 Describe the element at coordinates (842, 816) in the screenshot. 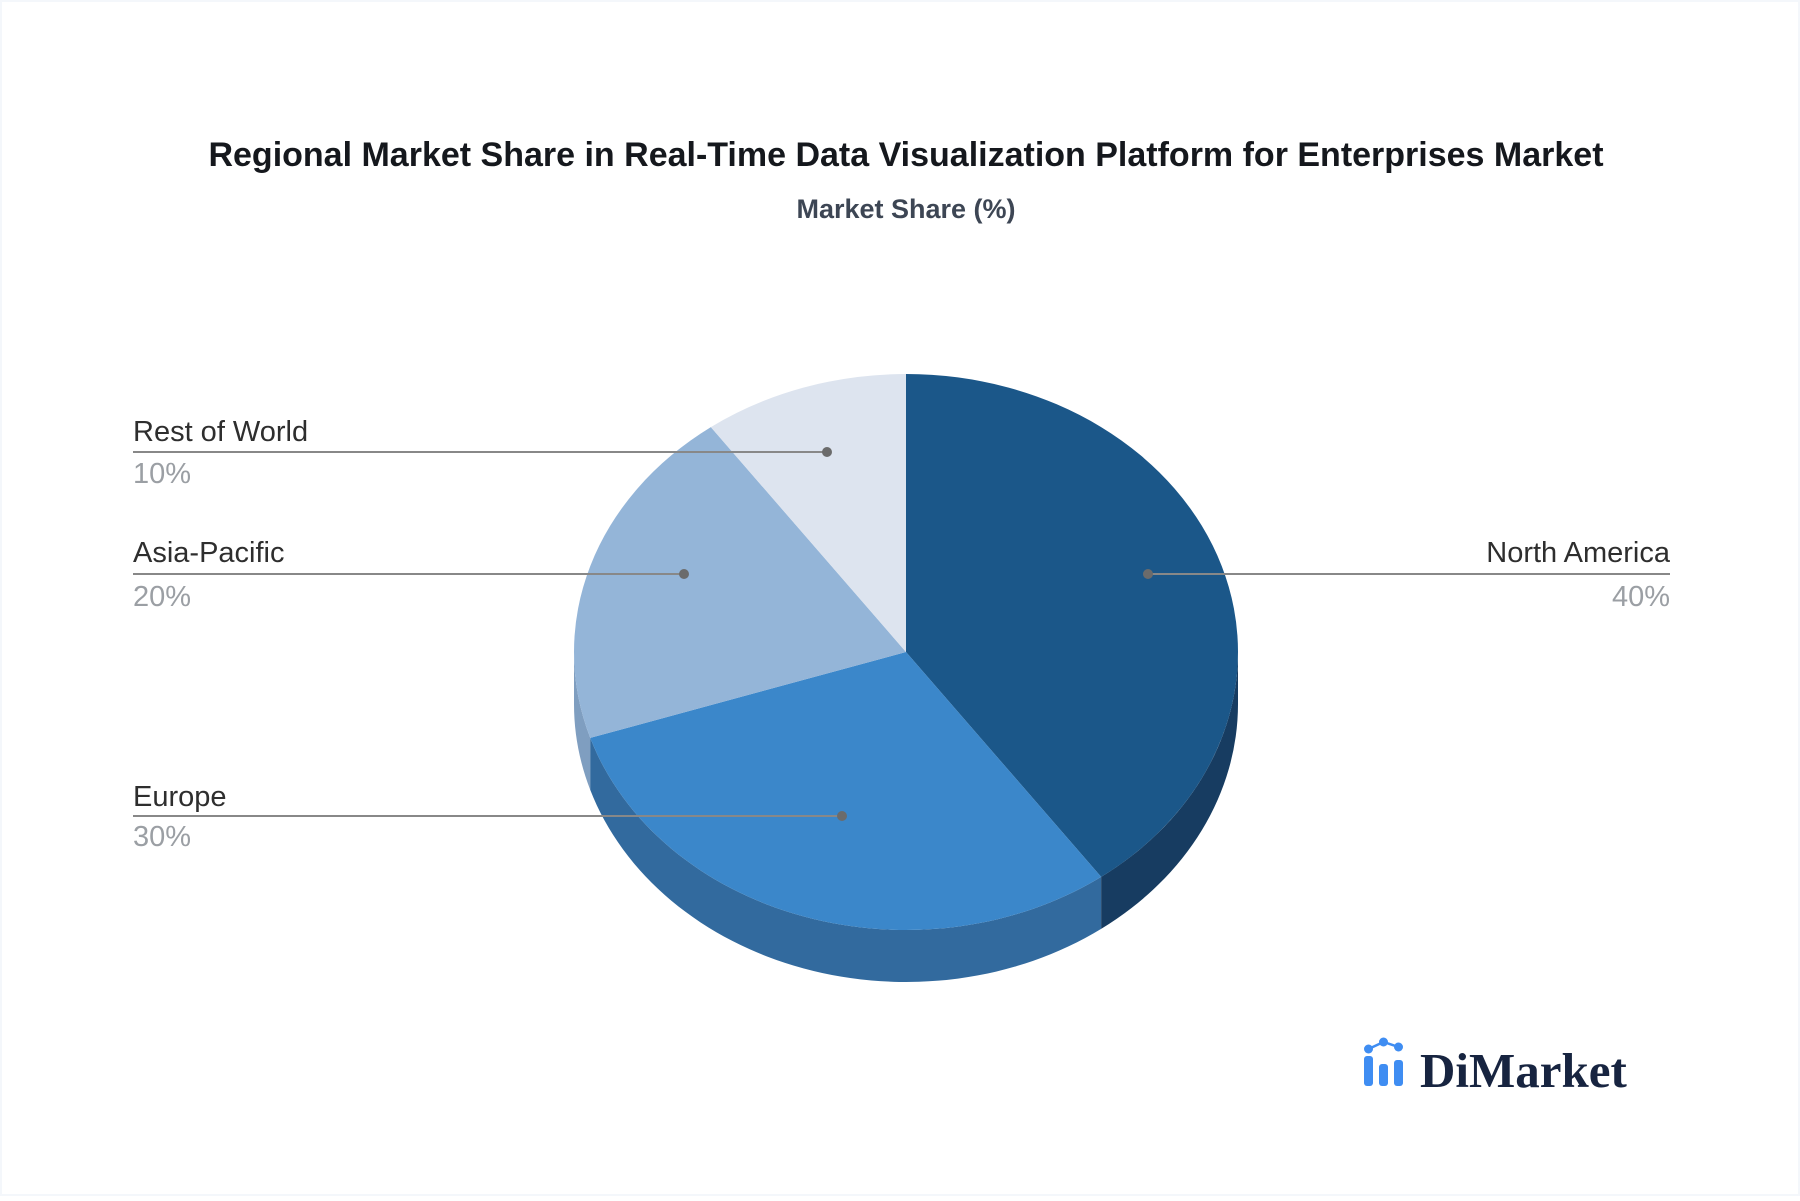

I see `leader-dot-europe` at that location.